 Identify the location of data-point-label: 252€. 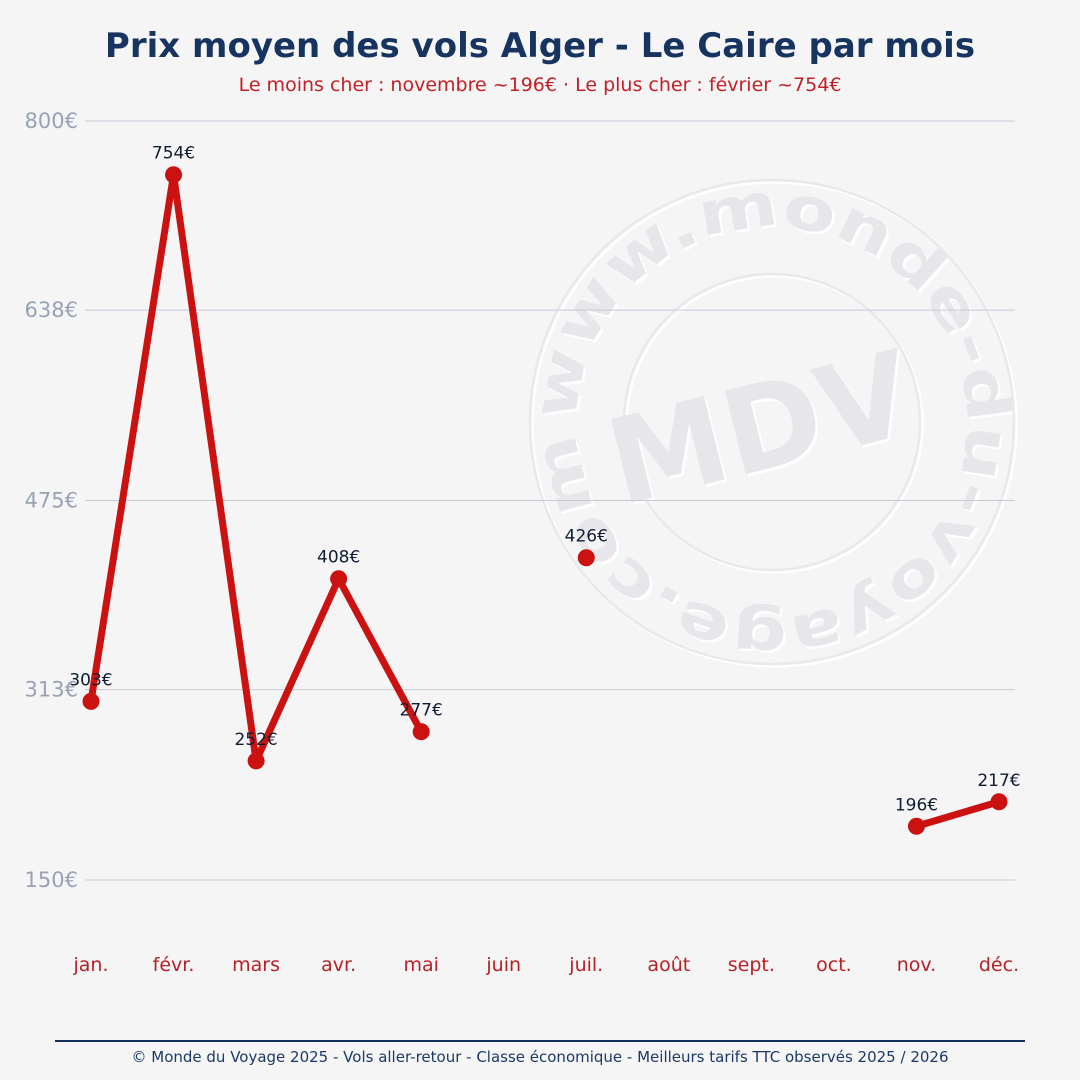
(255, 740).